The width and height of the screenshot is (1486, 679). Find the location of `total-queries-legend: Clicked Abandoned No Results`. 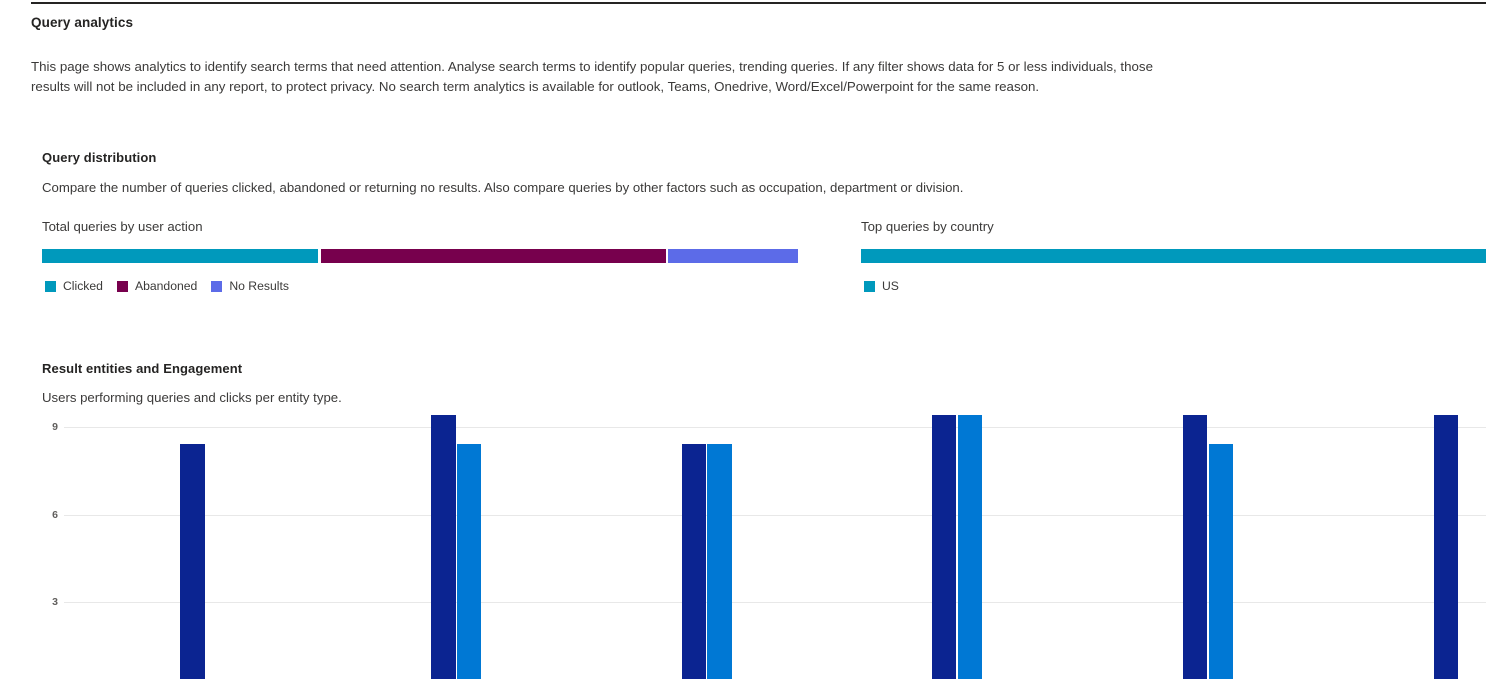

total-queries-legend: Clicked Abandoned No Results is located at coordinates (174, 286).